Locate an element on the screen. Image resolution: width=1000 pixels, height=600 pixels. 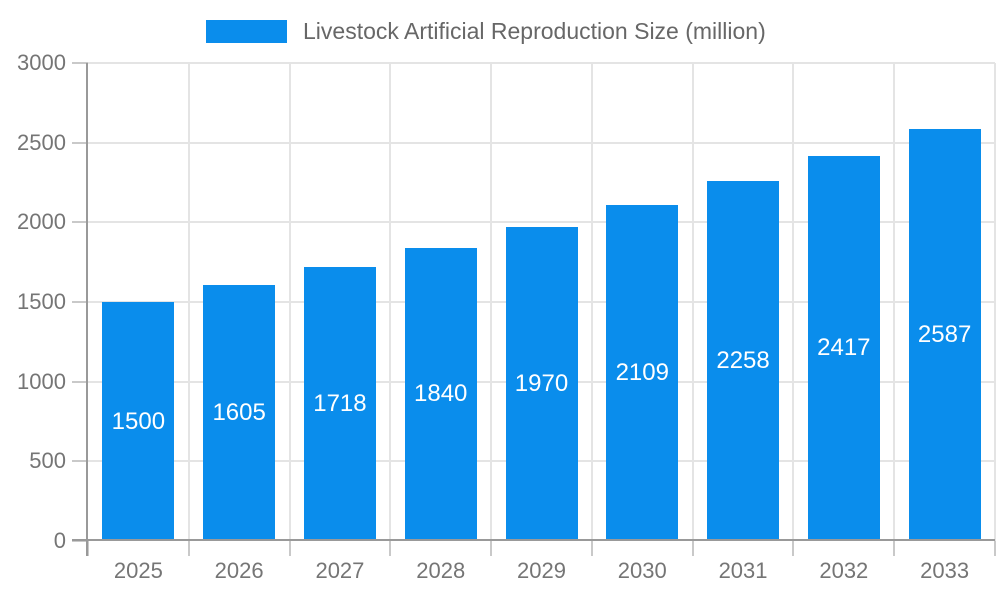
bar-2032 is located at coordinates (843, 347).